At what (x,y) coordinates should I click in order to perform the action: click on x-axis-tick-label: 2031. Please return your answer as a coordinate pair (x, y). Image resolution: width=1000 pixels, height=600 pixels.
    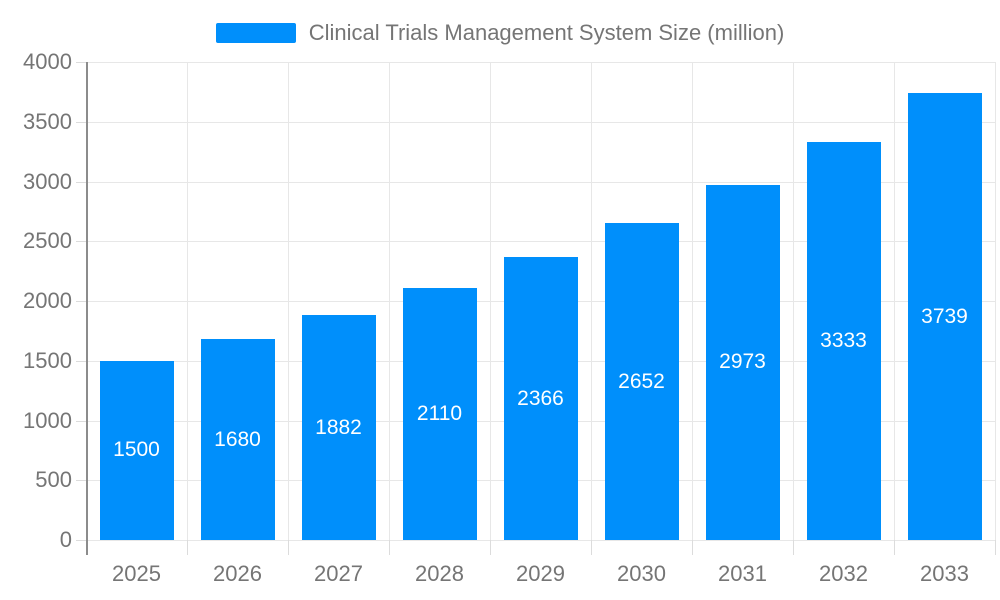
    Looking at the image, I should click on (742, 573).